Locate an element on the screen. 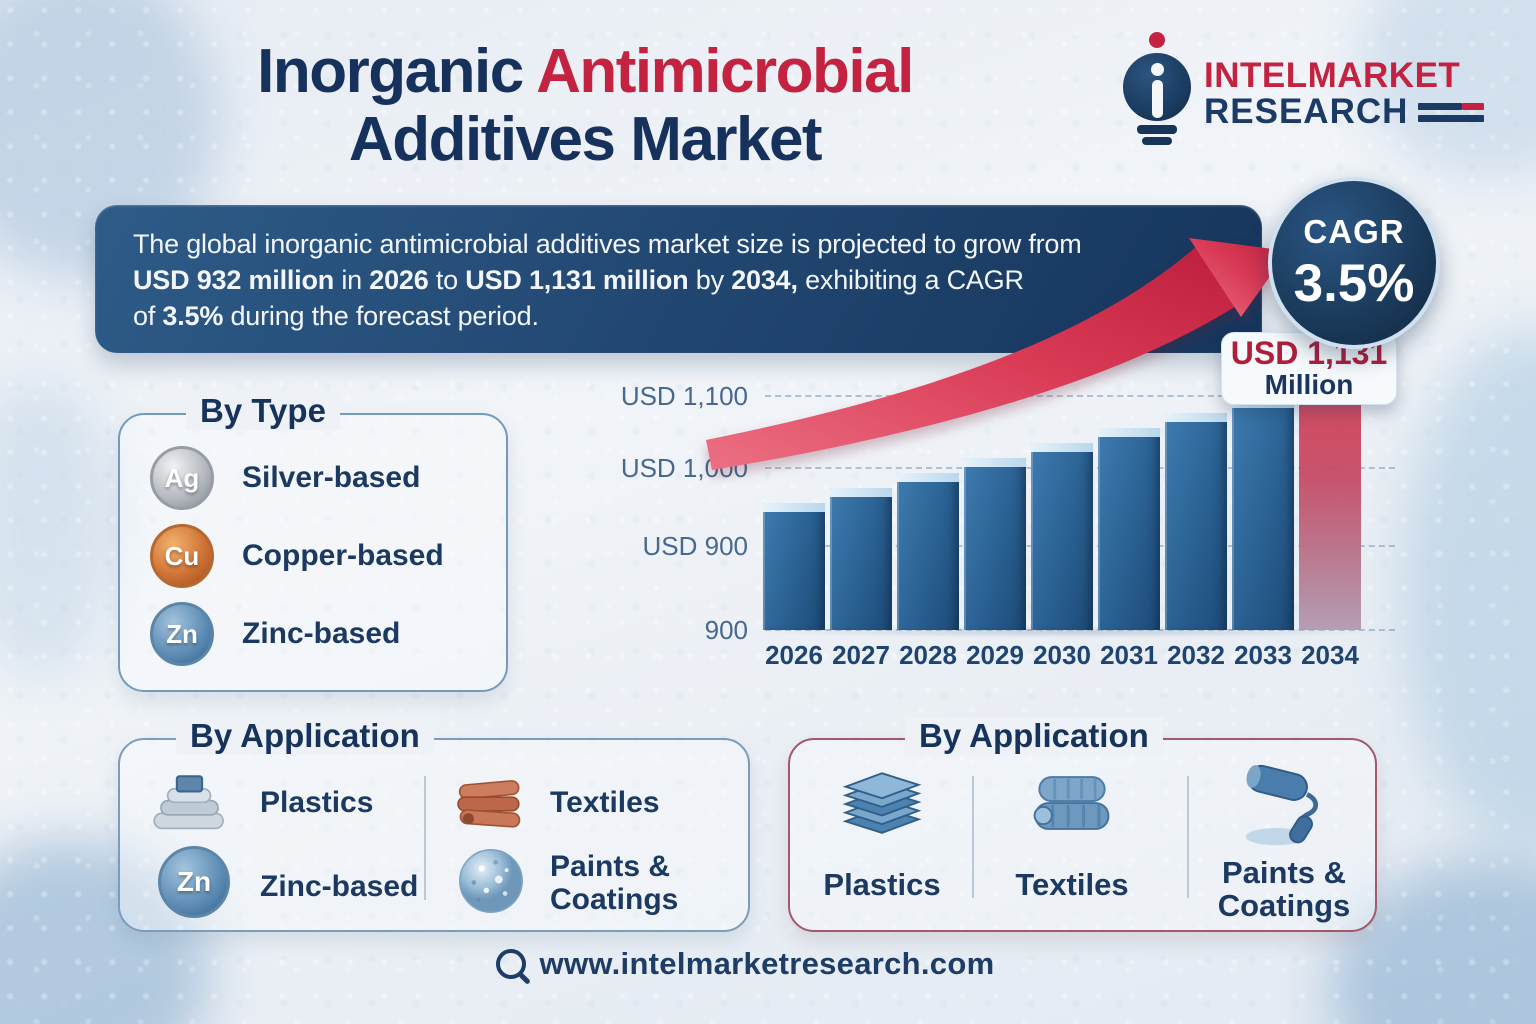 The image size is (1536, 1024). by-type-title: By Type is located at coordinates (263, 411).